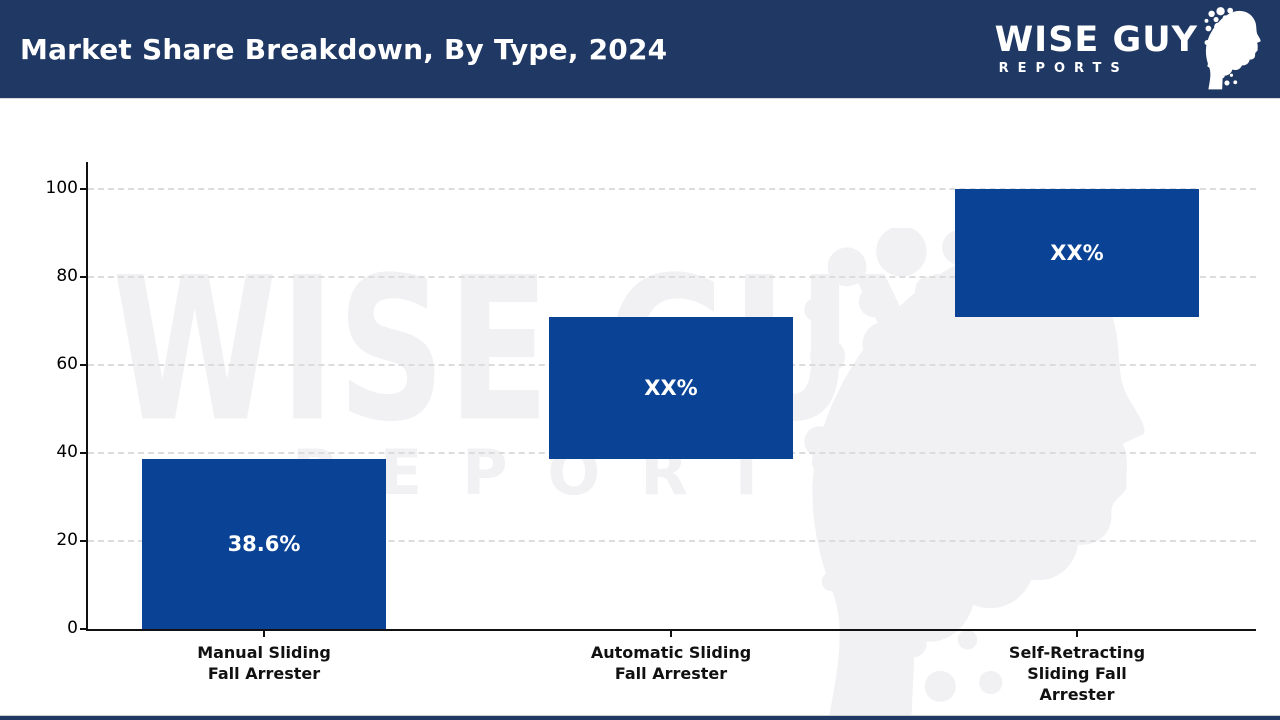 This screenshot has height=720, width=1280. What do you see at coordinates (67, 540) in the screenshot?
I see `y-tick-label-20: 20` at bounding box center [67, 540].